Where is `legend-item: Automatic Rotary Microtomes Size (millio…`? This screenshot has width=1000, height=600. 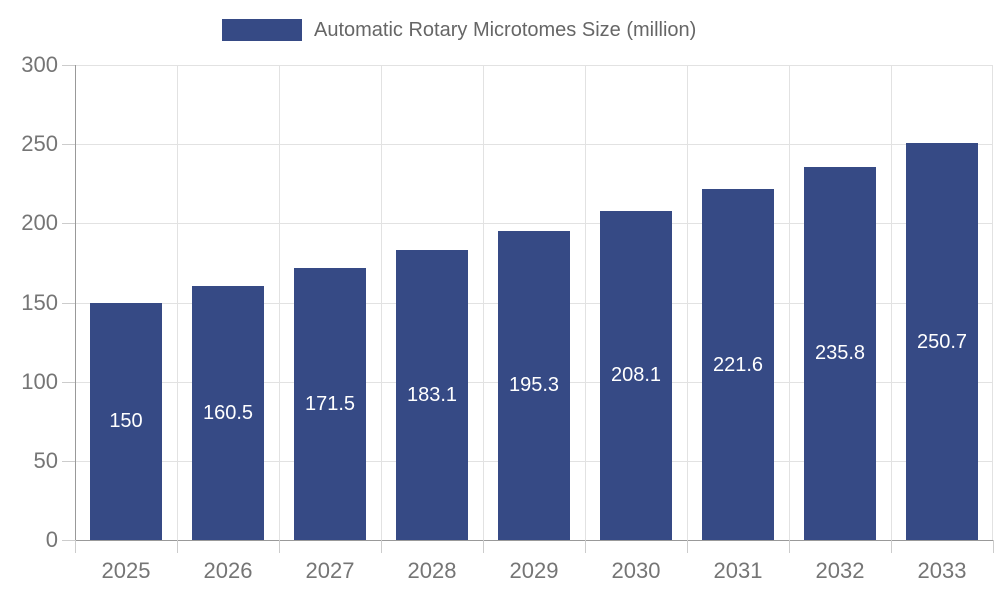 legend-item: Automatic Rotary Microtomes Size (millio… is located at coordinates (459, 30).